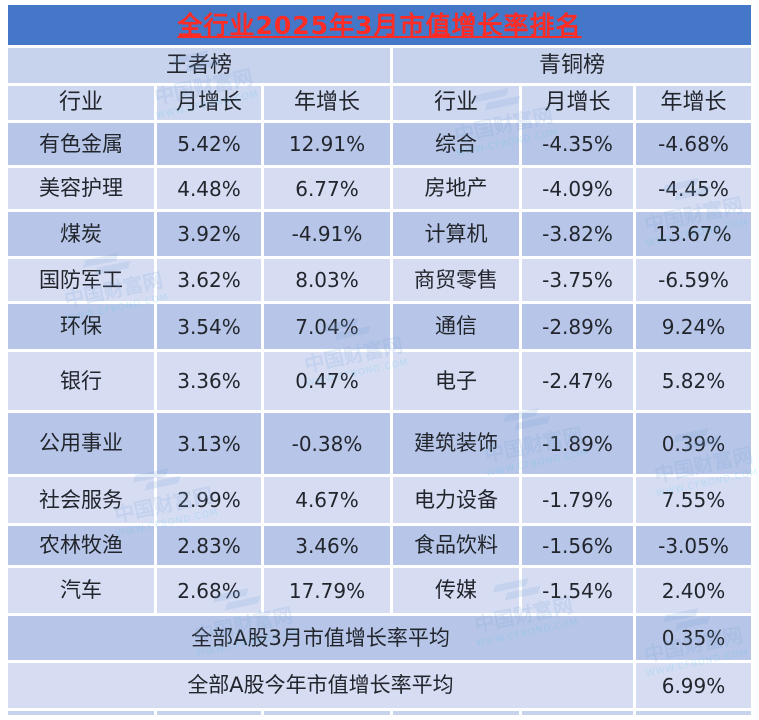 This screenshot has height=720, width=759. I want to click on column-header-row: 行业 月增长 年增长 行业 月增长 年增长, so click(379, 103).